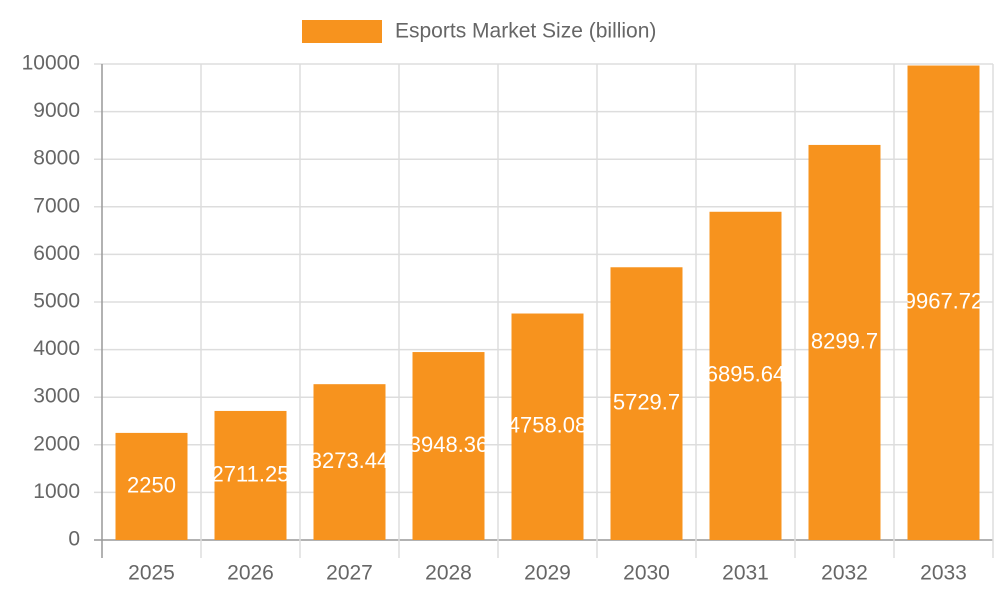  What do you see at coordinates (342, 31) in the screenshot?
I see `legend-swatch` at bounding box center [342, 31].